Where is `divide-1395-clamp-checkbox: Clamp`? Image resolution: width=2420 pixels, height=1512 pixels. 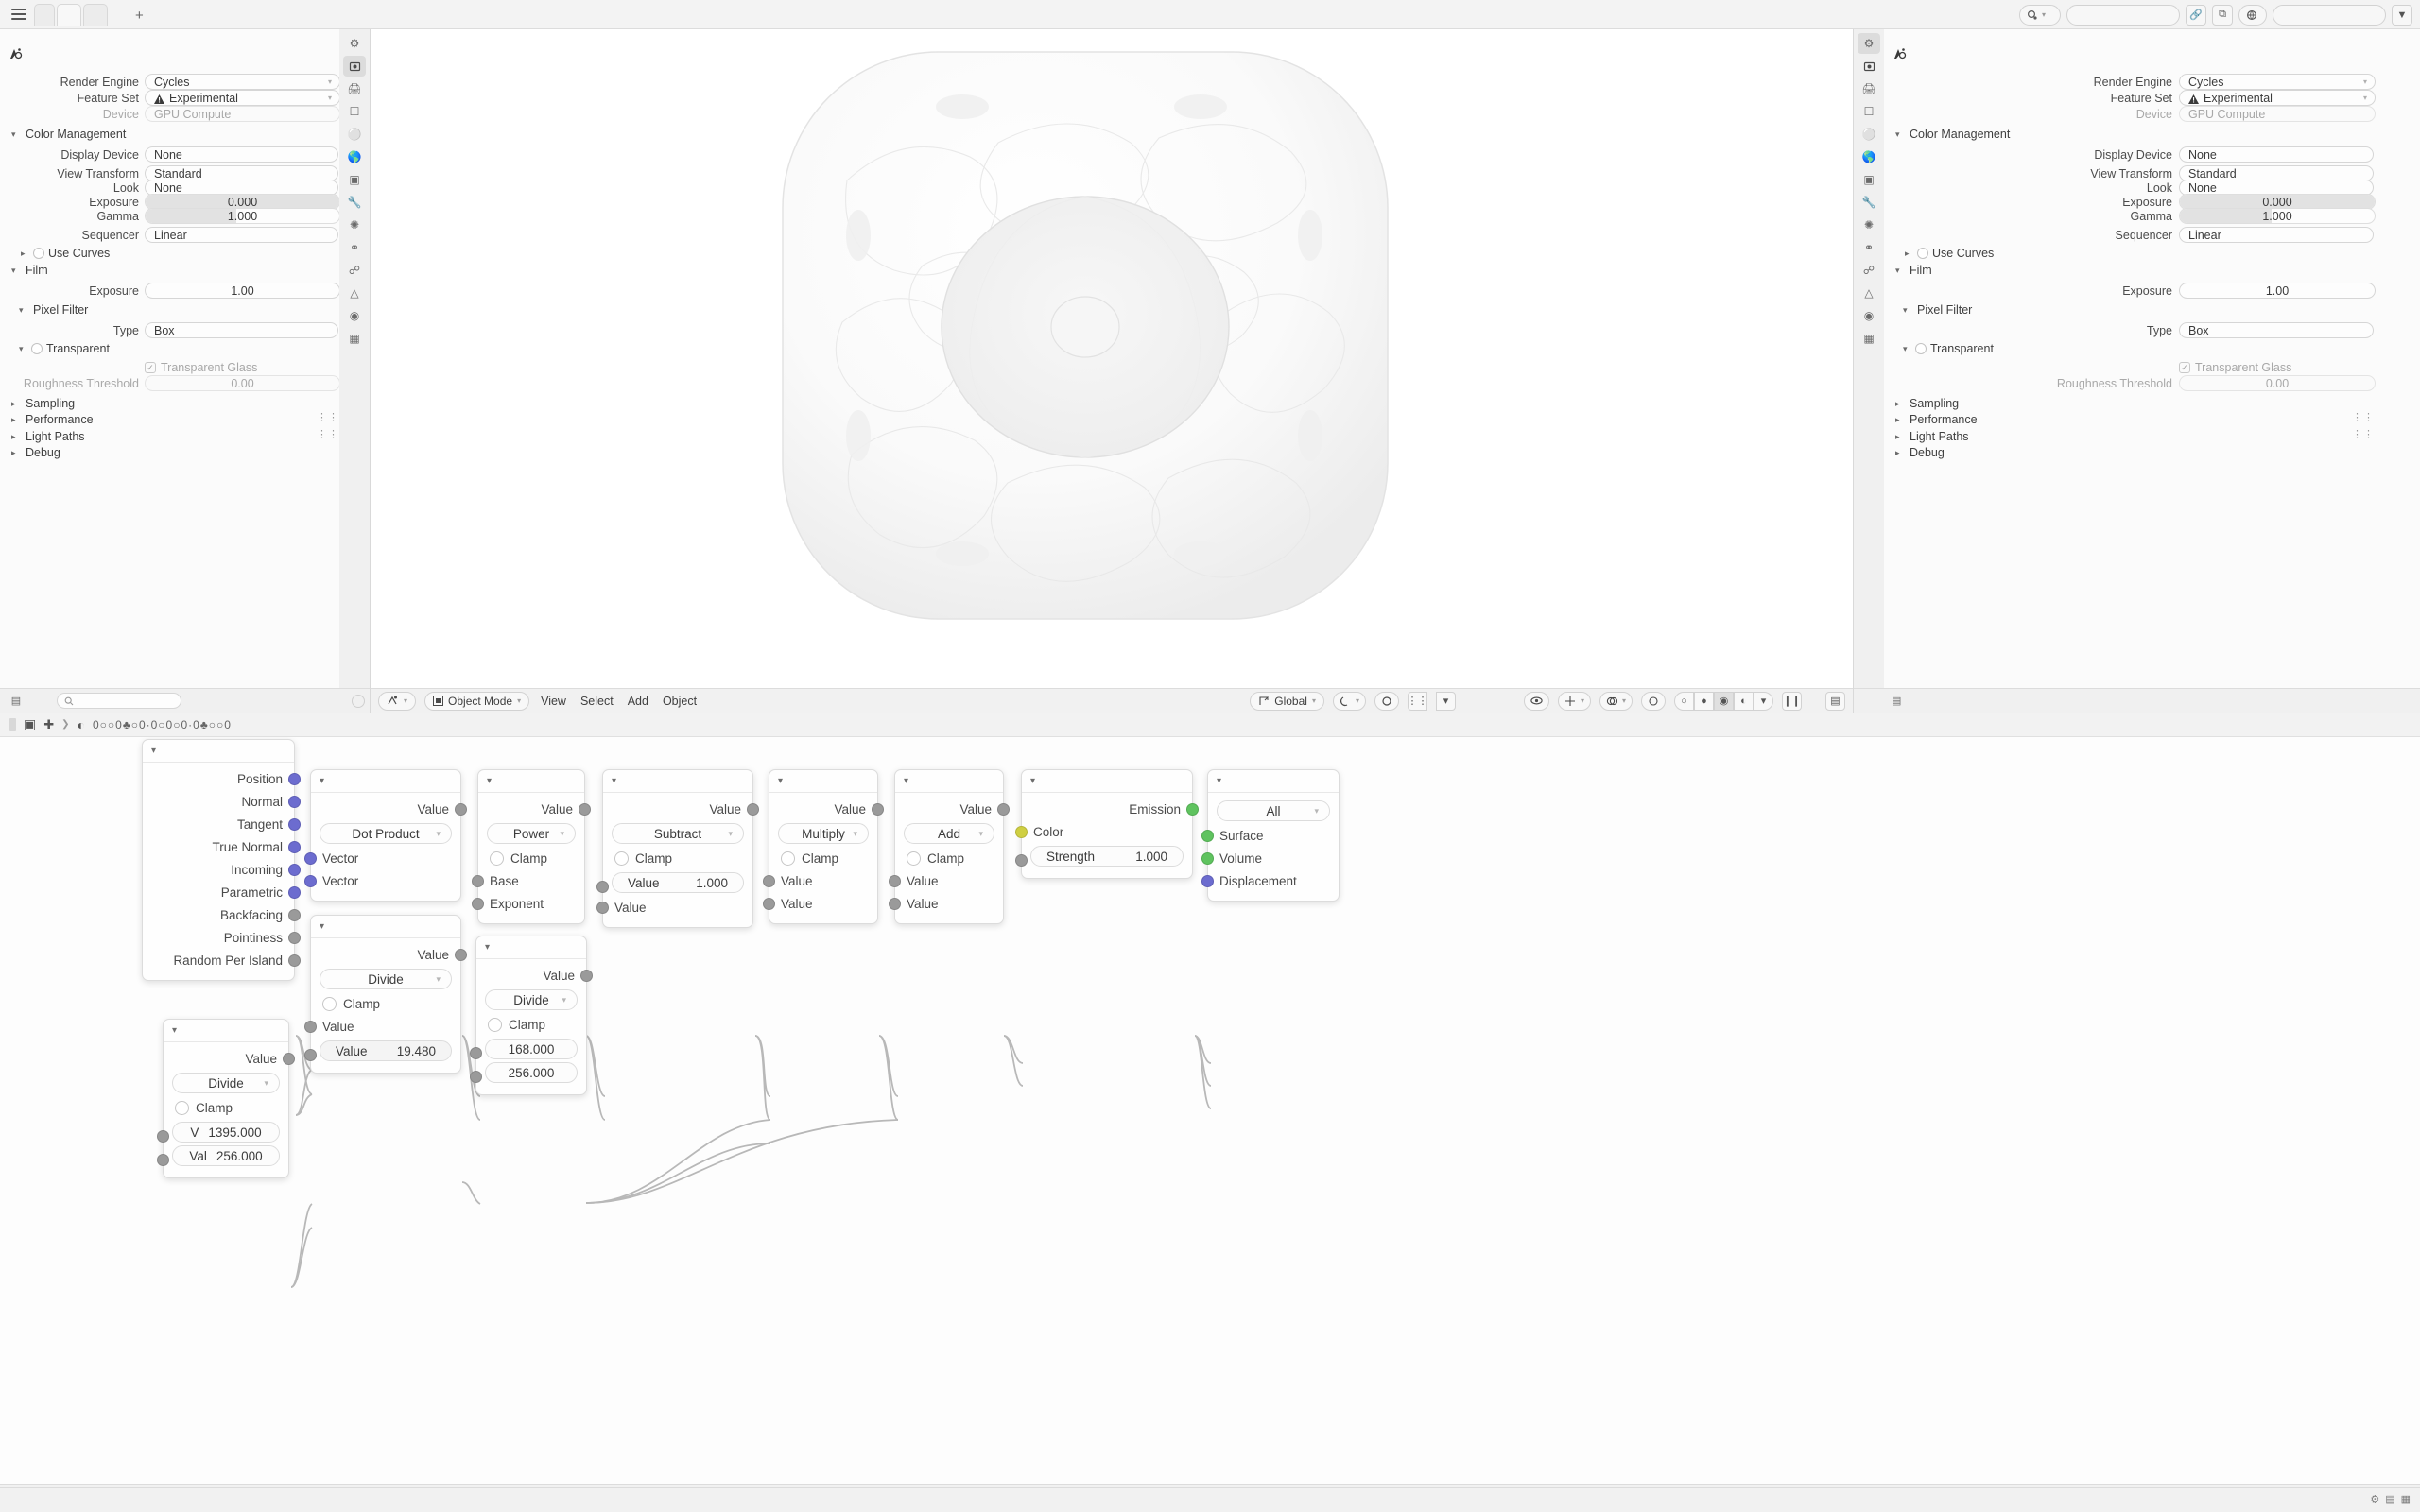
divide-1395-clamp-checkbox: Clamp is located at coordinates (226, 1107).